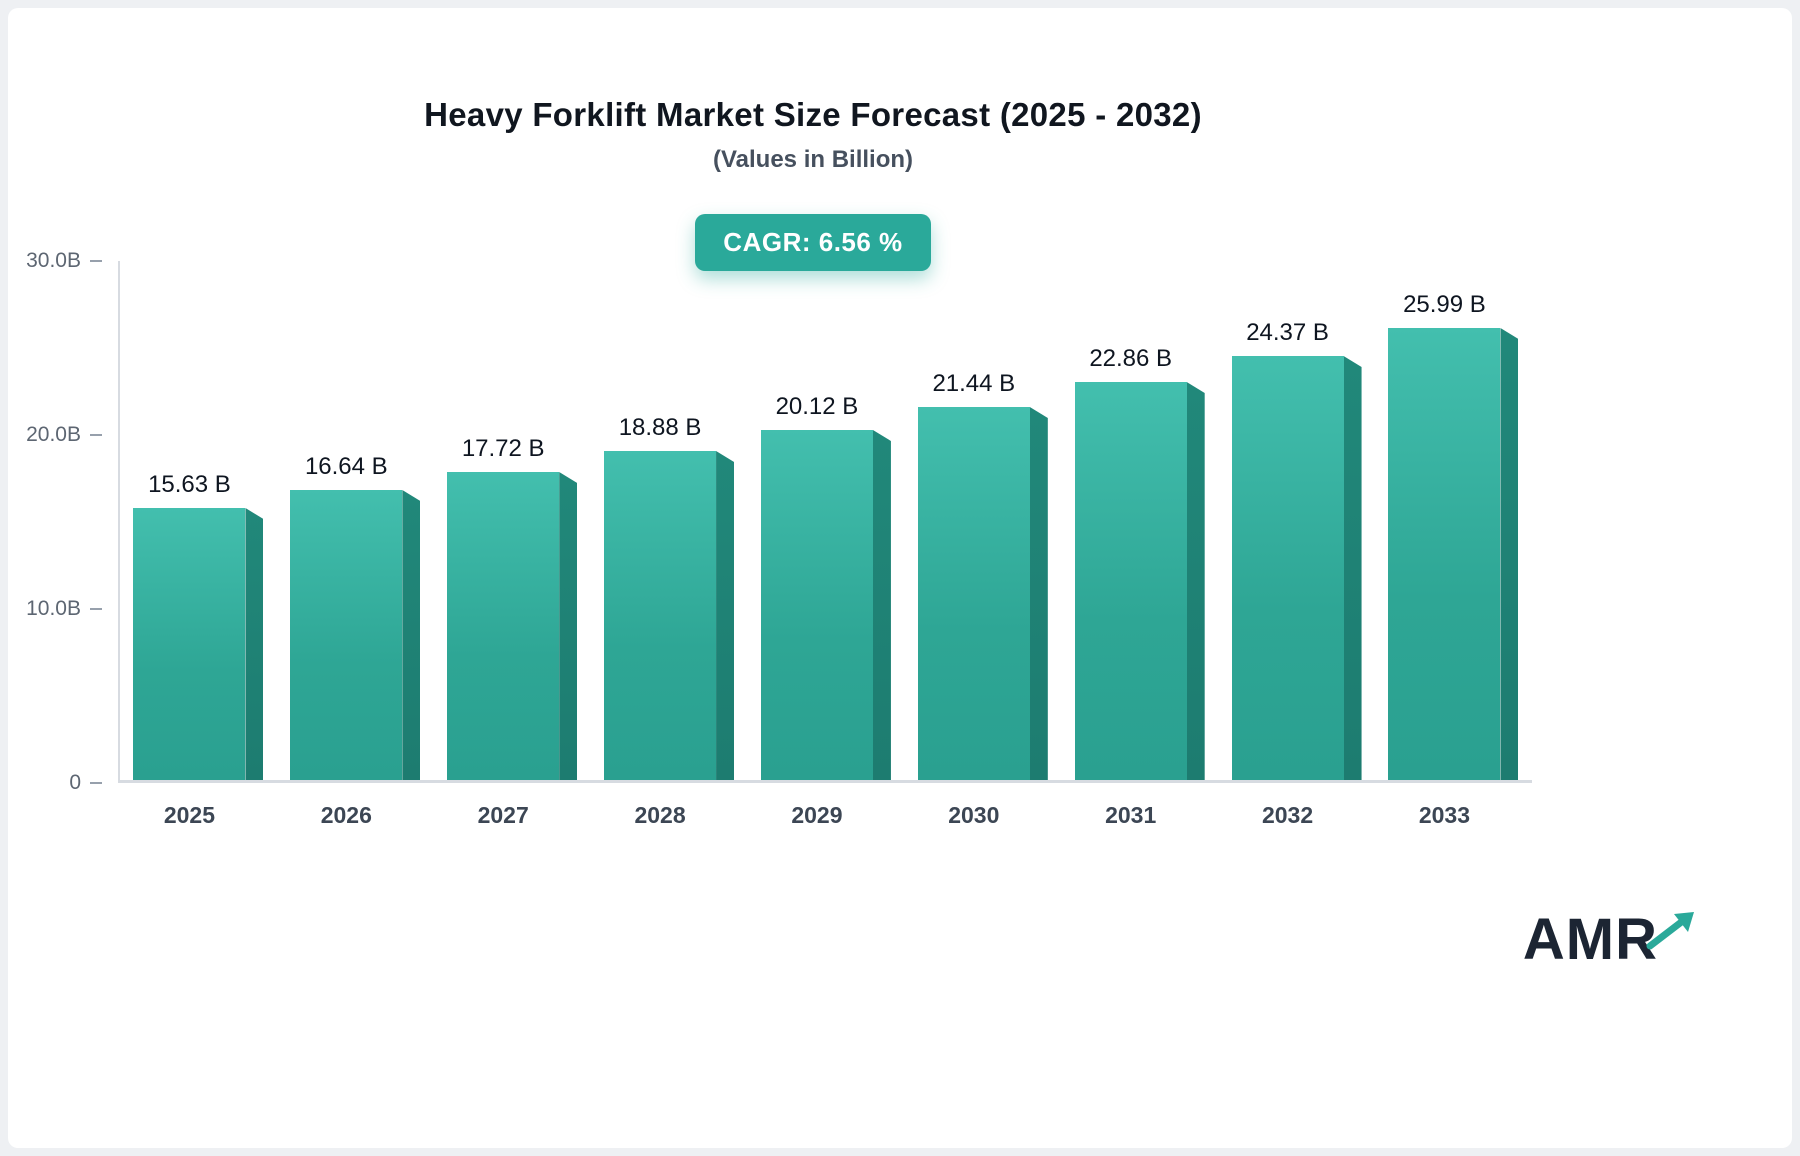 The width and height of the screenshot is (1800, 1156). I want to click on bar-group: 15.63 B 2025, so click(198, 649).